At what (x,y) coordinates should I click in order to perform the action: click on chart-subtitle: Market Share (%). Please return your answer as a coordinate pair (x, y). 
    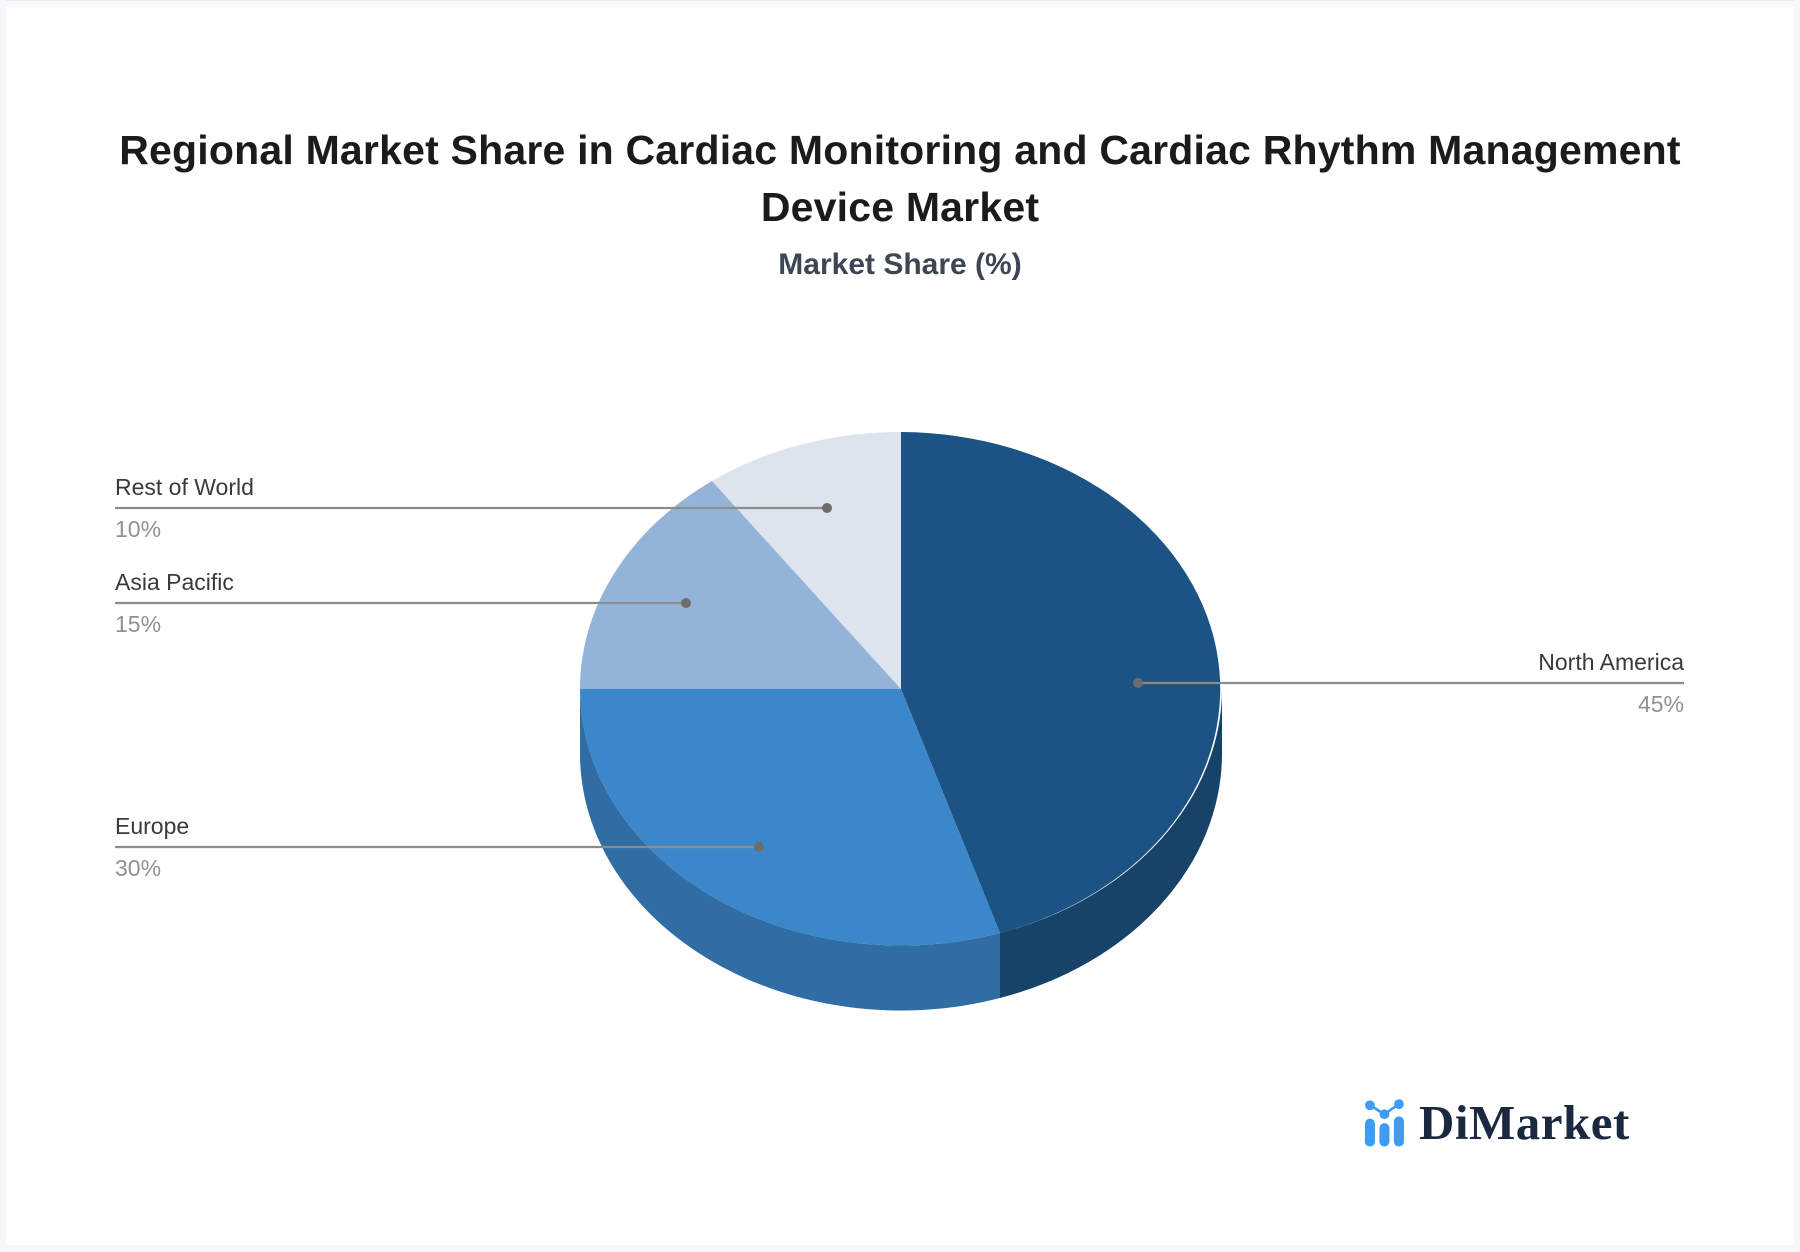
    Looking at the image, I should click on (900, 264).